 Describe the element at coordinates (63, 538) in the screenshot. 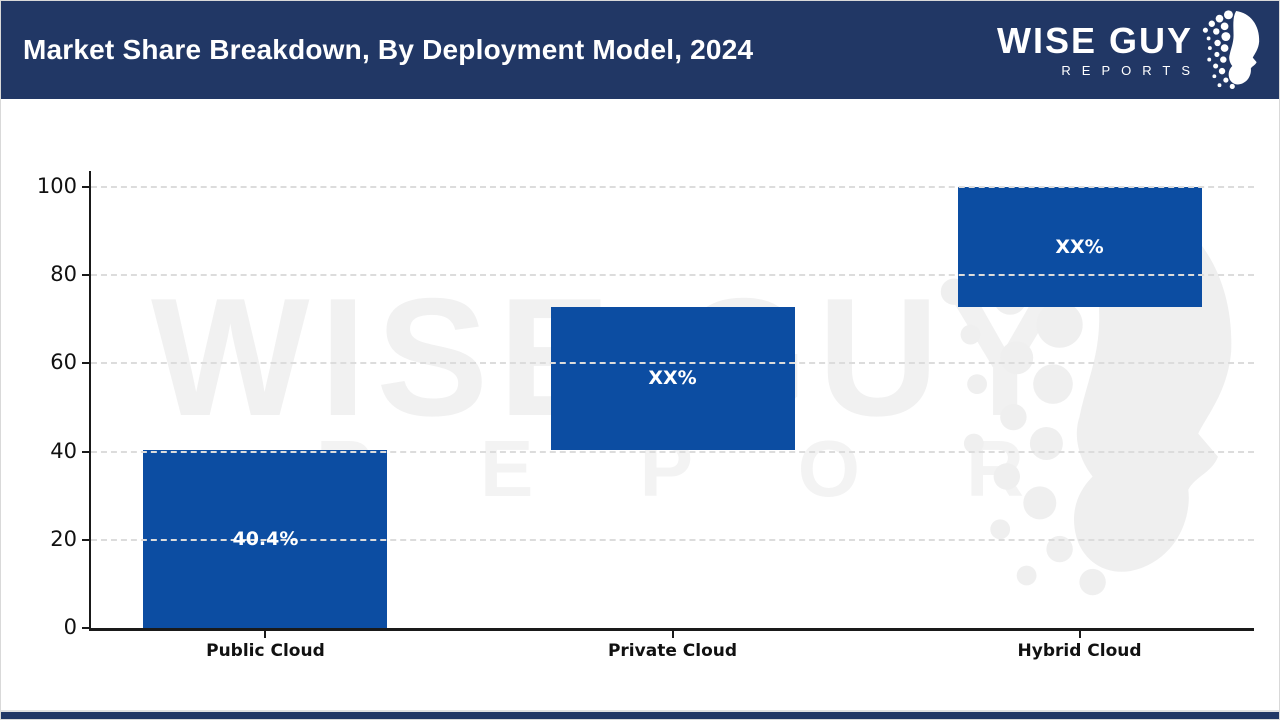

I see `y-axis-tick-label: 20` at that location.